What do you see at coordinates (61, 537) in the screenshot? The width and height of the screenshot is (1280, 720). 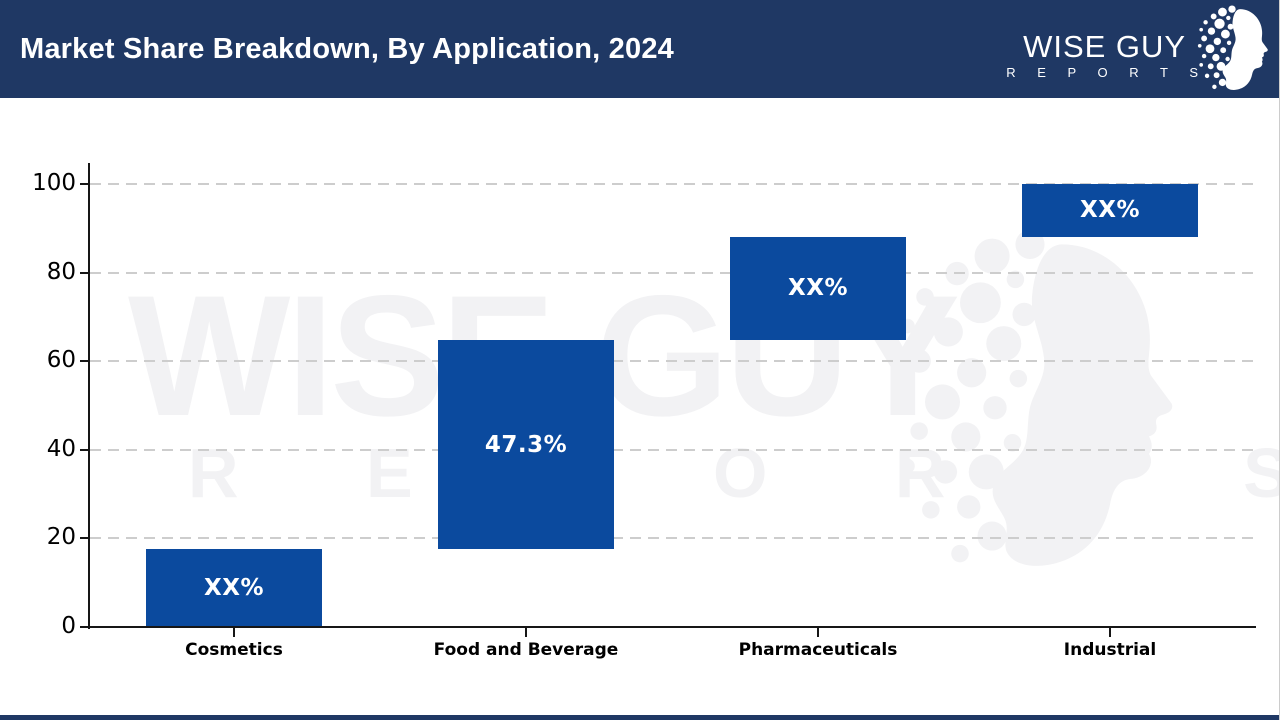 I see `y-tick-label-20: 20` at bounding box center [61, 537].